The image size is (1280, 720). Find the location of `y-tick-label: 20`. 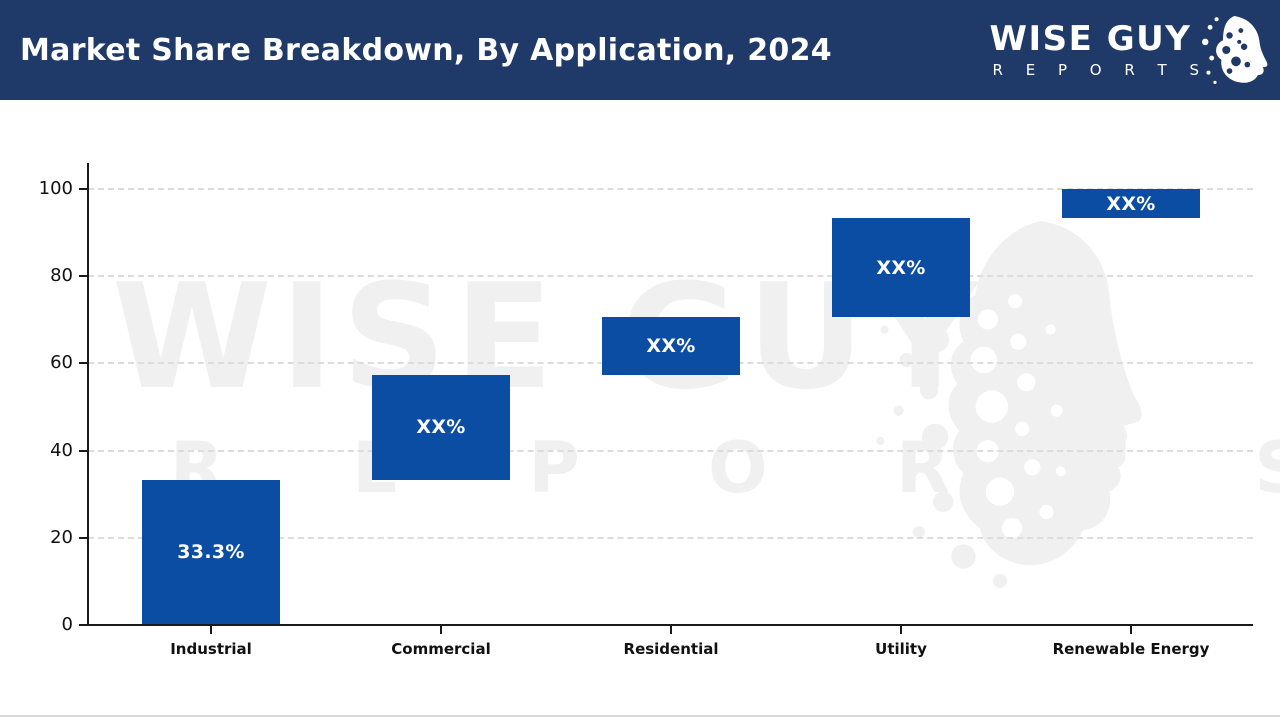

y-tick-label: 20 is located at coordinates (61, 537).